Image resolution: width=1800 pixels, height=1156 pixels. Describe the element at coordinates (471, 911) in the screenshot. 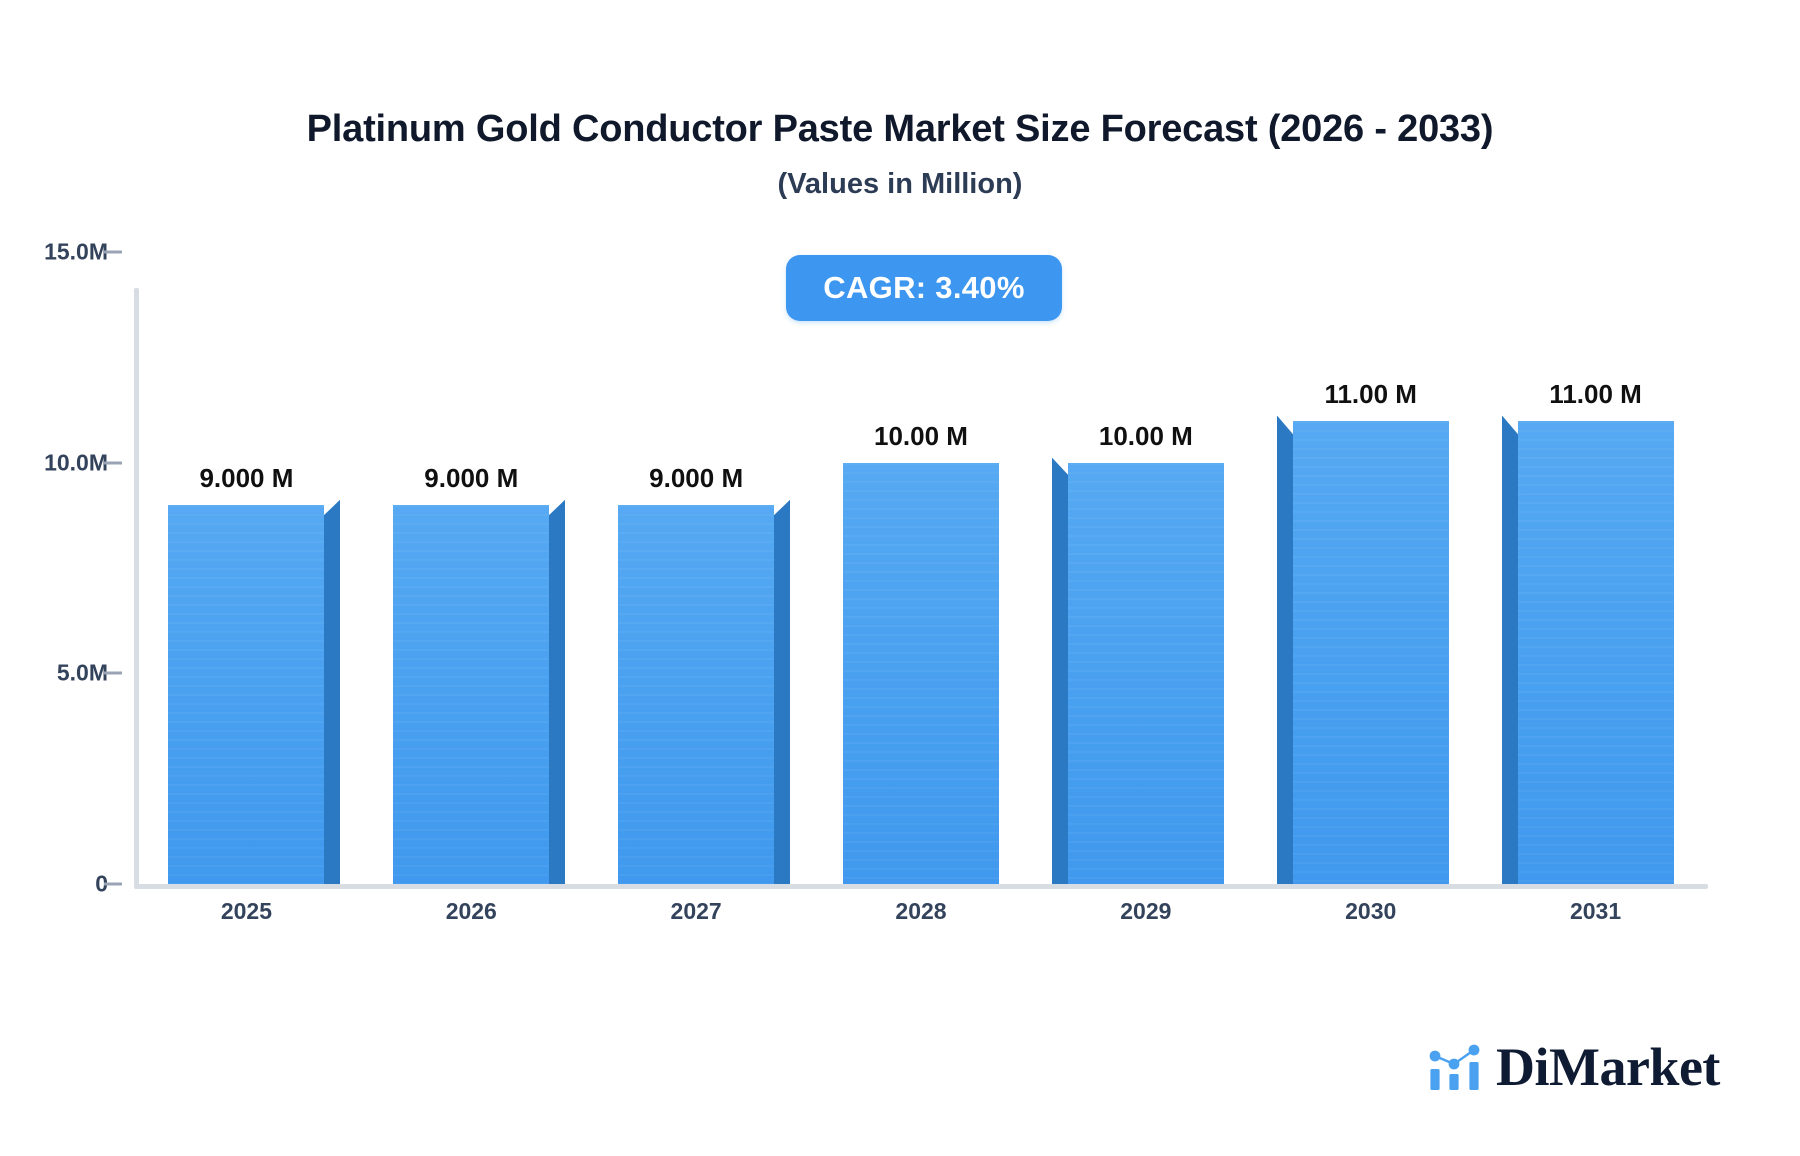

I see `x-axis-tick-label: 2026` at that location.